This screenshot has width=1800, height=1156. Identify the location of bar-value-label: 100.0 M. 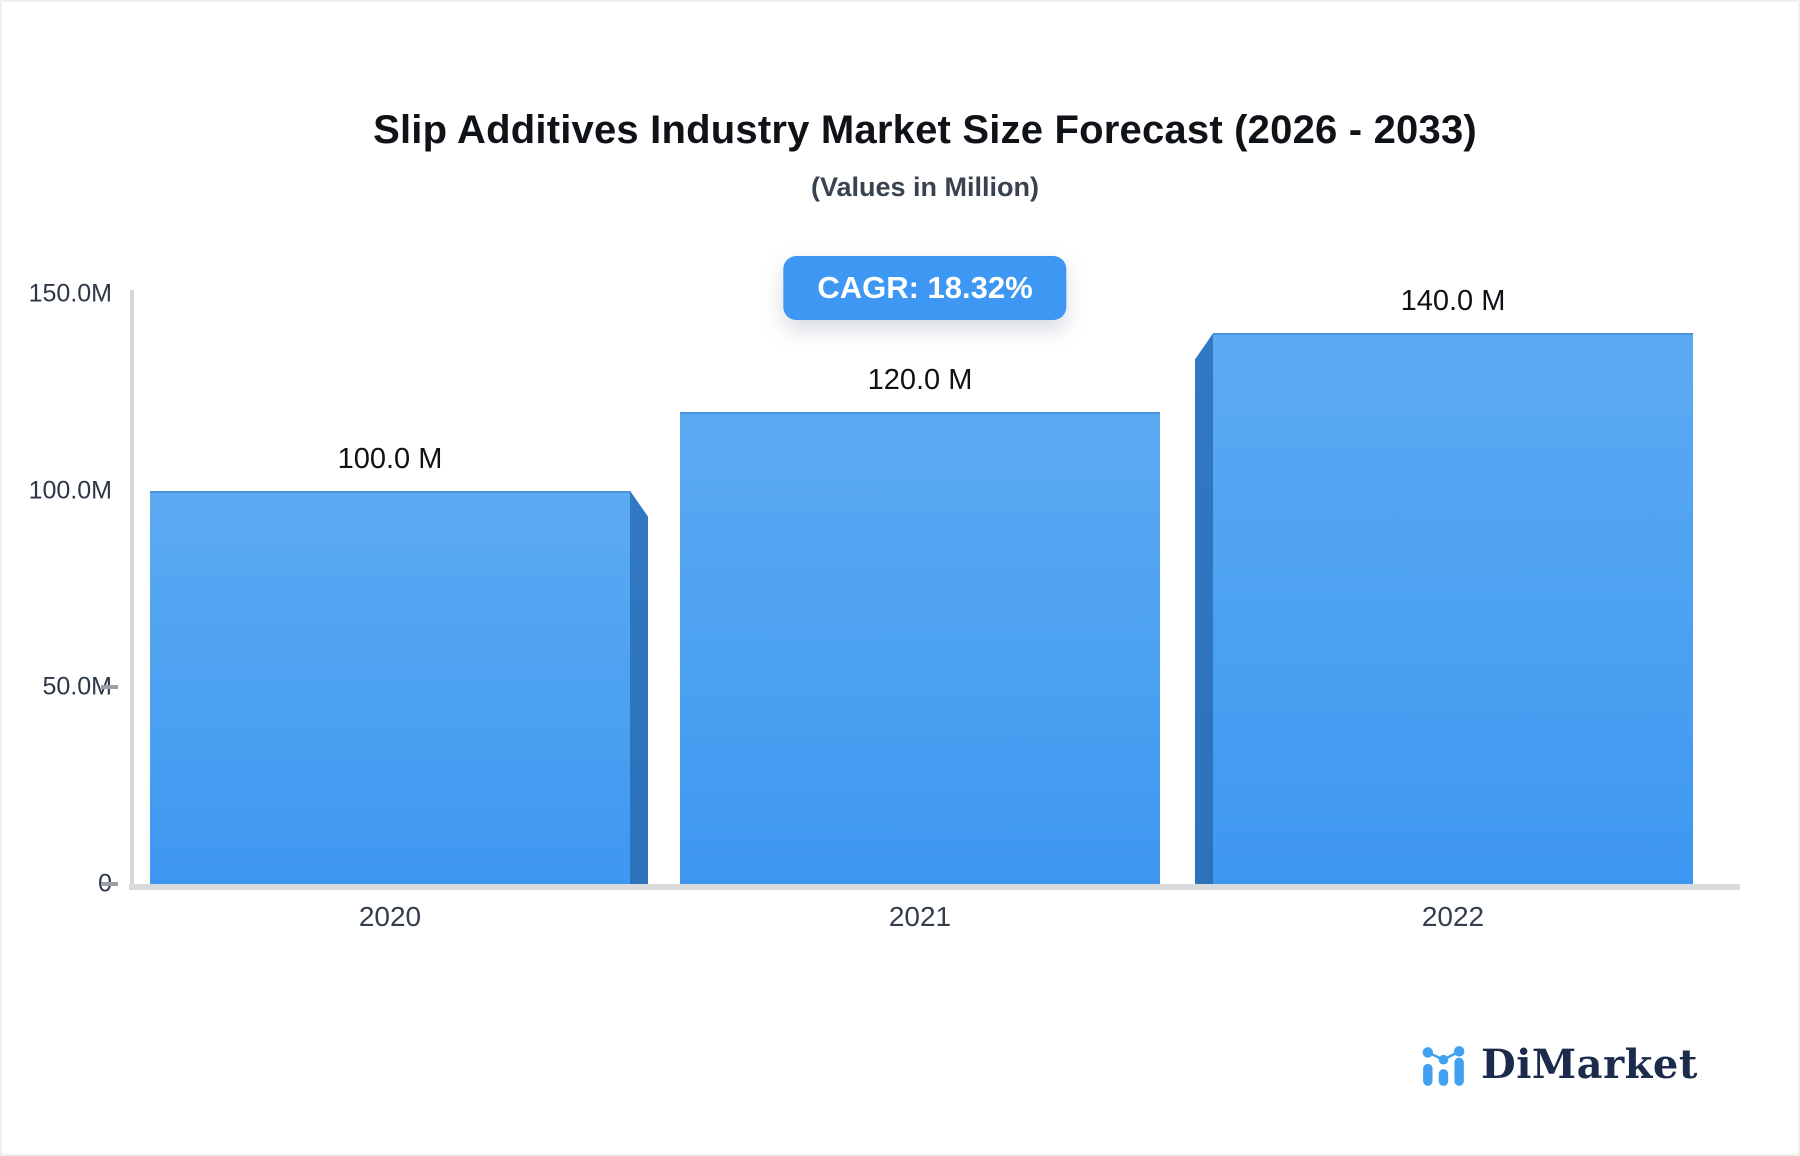
(390, 458).